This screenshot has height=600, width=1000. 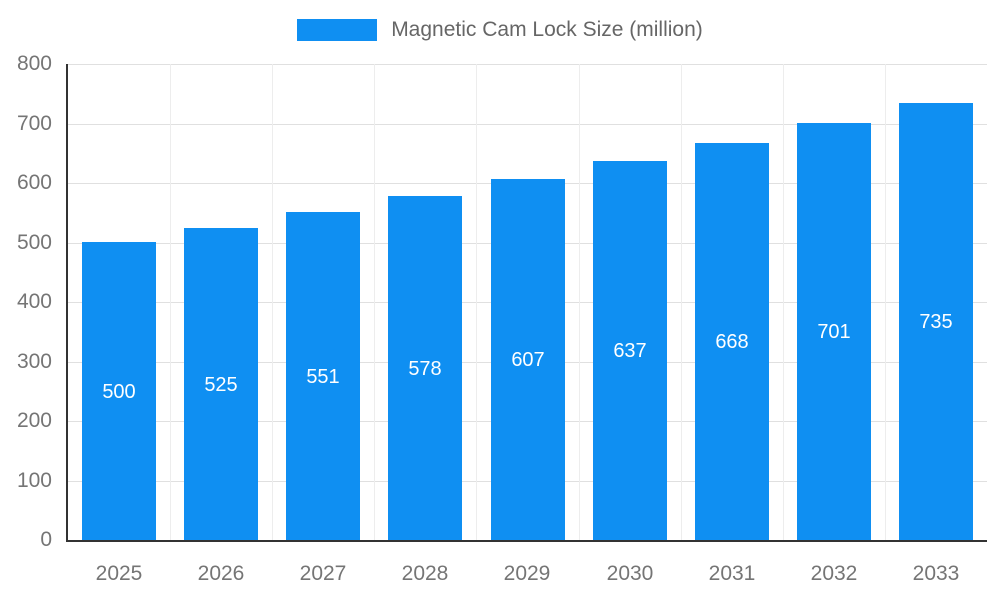 What do you see at coordinates (34, 123) in the screenshot?
I see `y-axis-tick-label: 700` at bounding box center [34, 123].